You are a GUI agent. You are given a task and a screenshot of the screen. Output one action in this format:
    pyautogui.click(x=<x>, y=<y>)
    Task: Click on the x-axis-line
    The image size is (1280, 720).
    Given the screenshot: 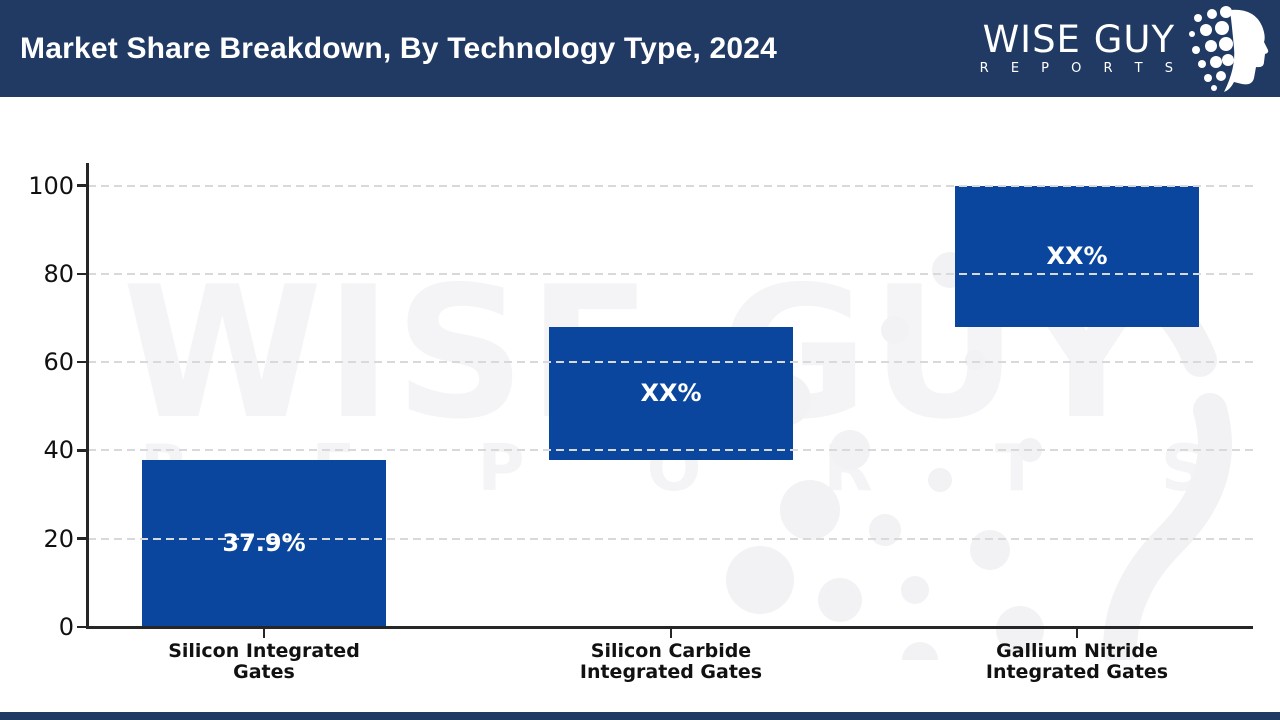 What is the action you would take?
    pyautogui.click(x=669, y=627)
    